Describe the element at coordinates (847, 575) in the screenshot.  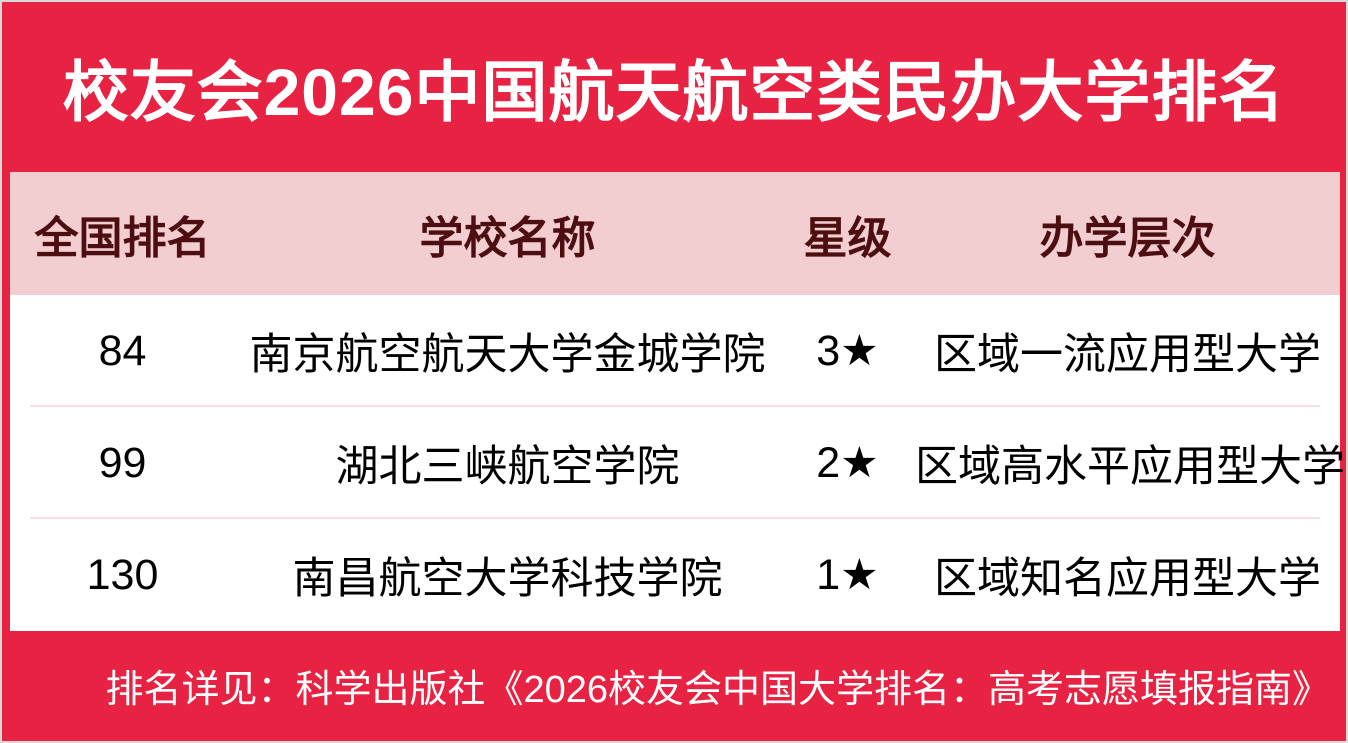
I see `cell-star-level: 1★` at that location.